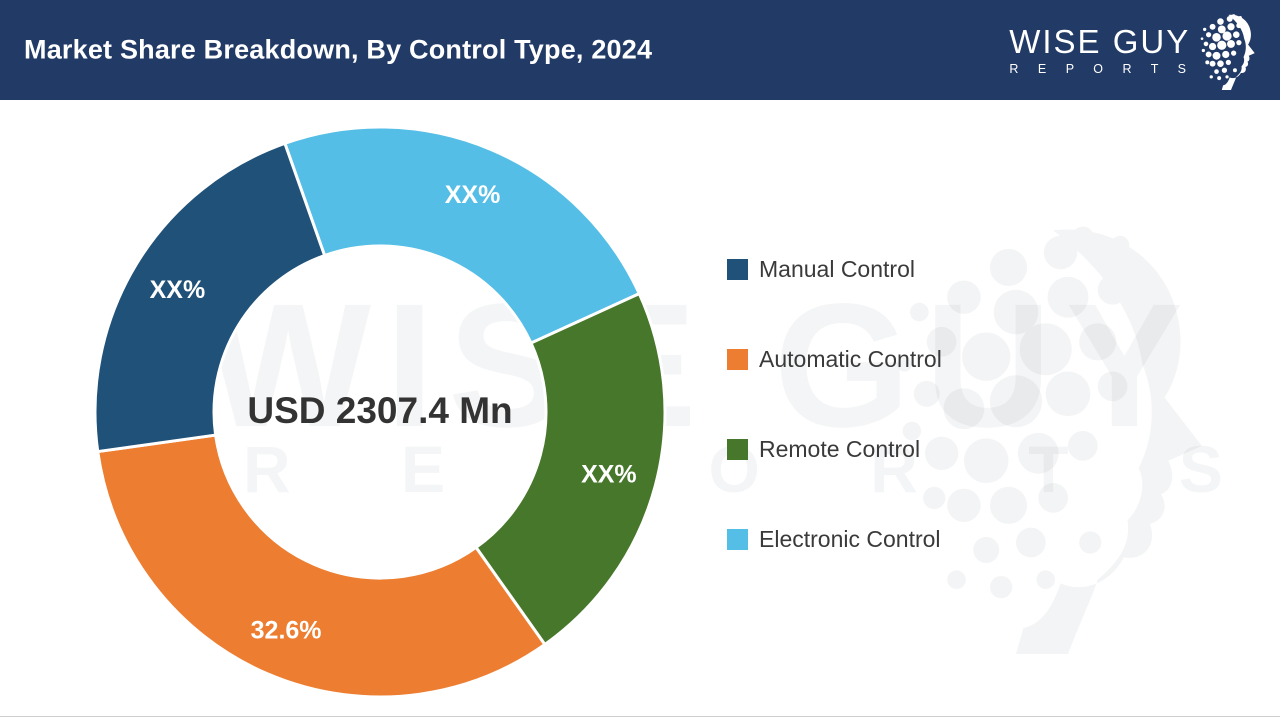  What do you see at coordinates (462, 235) in the screenshot?
I see `donut-segment-electronic-control` at bounding box center [462, 235].